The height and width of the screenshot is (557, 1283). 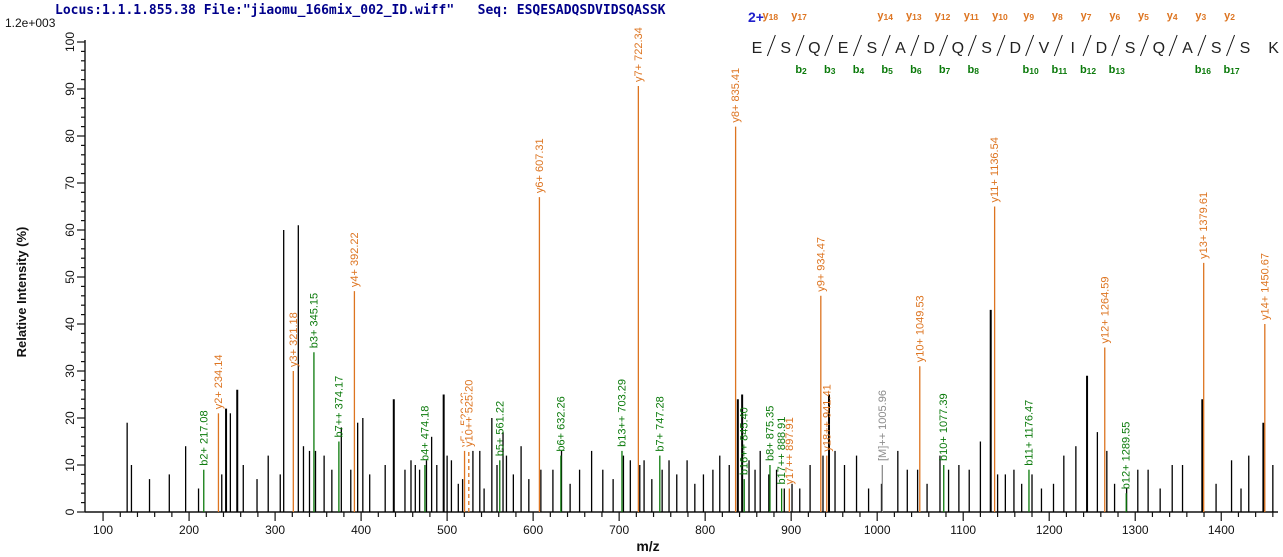 What do you see at coordinates (770, 433) in the screenshot?
I see `peak-label: b8+ 875.35` at bounding box center [770, 433].